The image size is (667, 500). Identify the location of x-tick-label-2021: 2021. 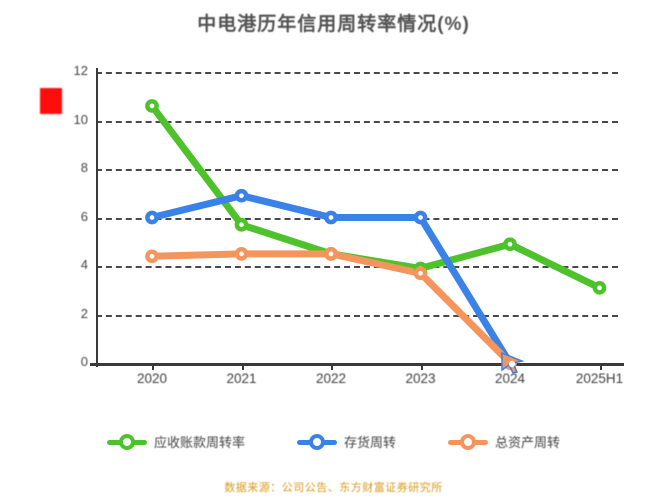
(241, 378).